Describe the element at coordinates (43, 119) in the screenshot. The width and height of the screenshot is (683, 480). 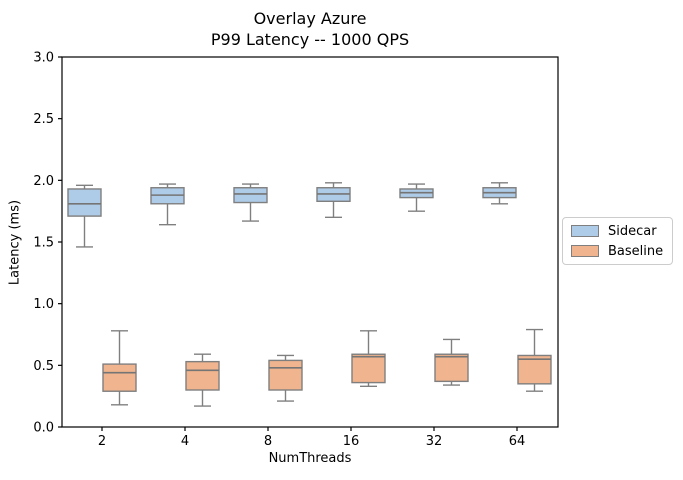
I see `y-tick-label: 2.5` at that location.